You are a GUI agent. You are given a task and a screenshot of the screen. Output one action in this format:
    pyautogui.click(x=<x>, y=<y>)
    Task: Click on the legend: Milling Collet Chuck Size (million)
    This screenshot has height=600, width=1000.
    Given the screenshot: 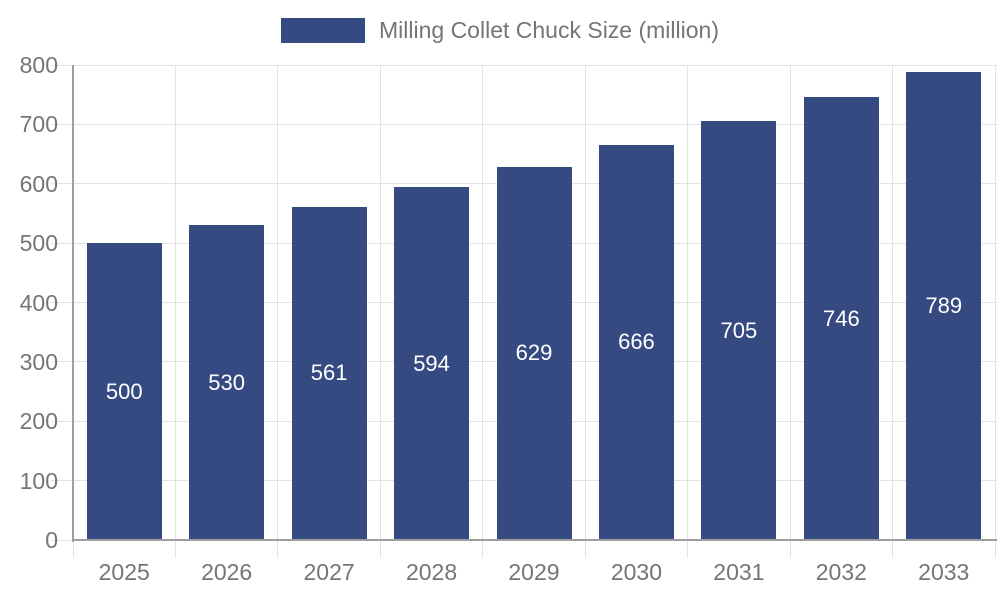 What is the action you would take?
    pyautogui.click(x=500, y=30)
    